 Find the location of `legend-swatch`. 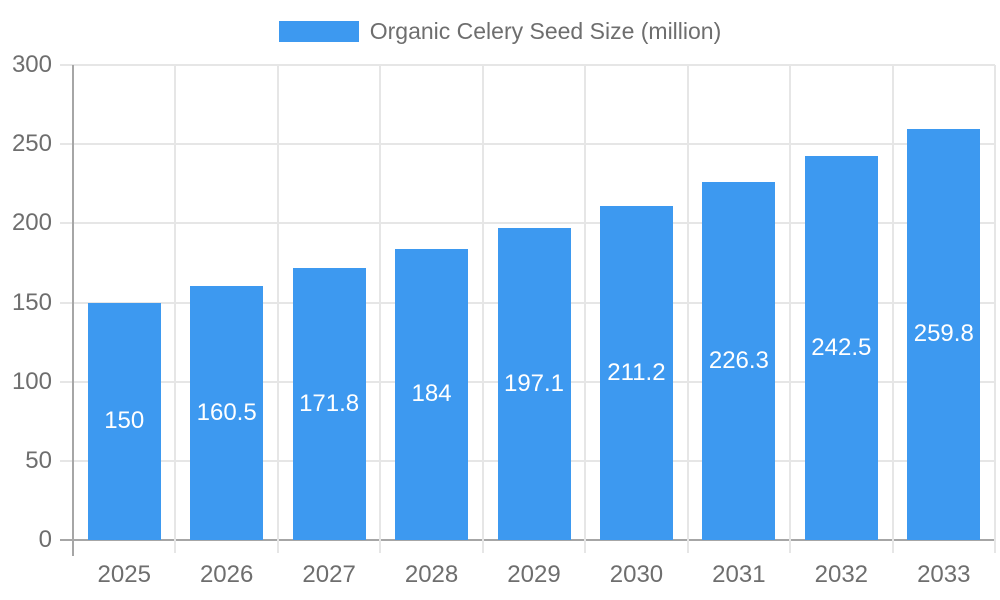

legend-swatch is located at coordinates (318, 31).